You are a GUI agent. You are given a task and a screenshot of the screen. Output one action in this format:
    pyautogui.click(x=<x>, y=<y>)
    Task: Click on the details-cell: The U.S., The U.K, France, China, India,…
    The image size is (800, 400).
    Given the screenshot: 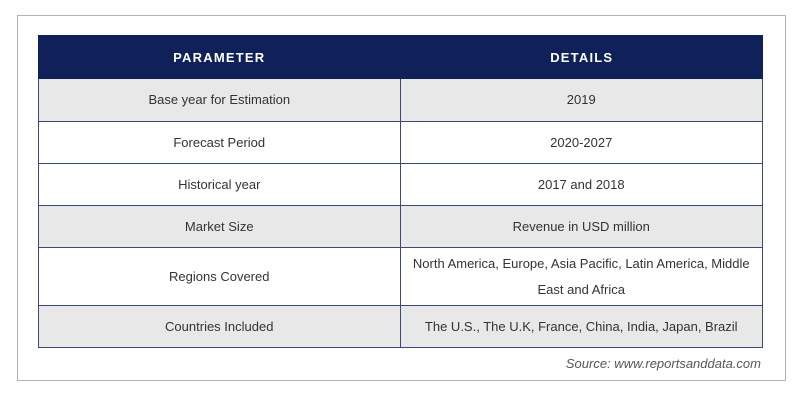 What is the action you would take?
    pyautogui.click(x=581, y=326)
    